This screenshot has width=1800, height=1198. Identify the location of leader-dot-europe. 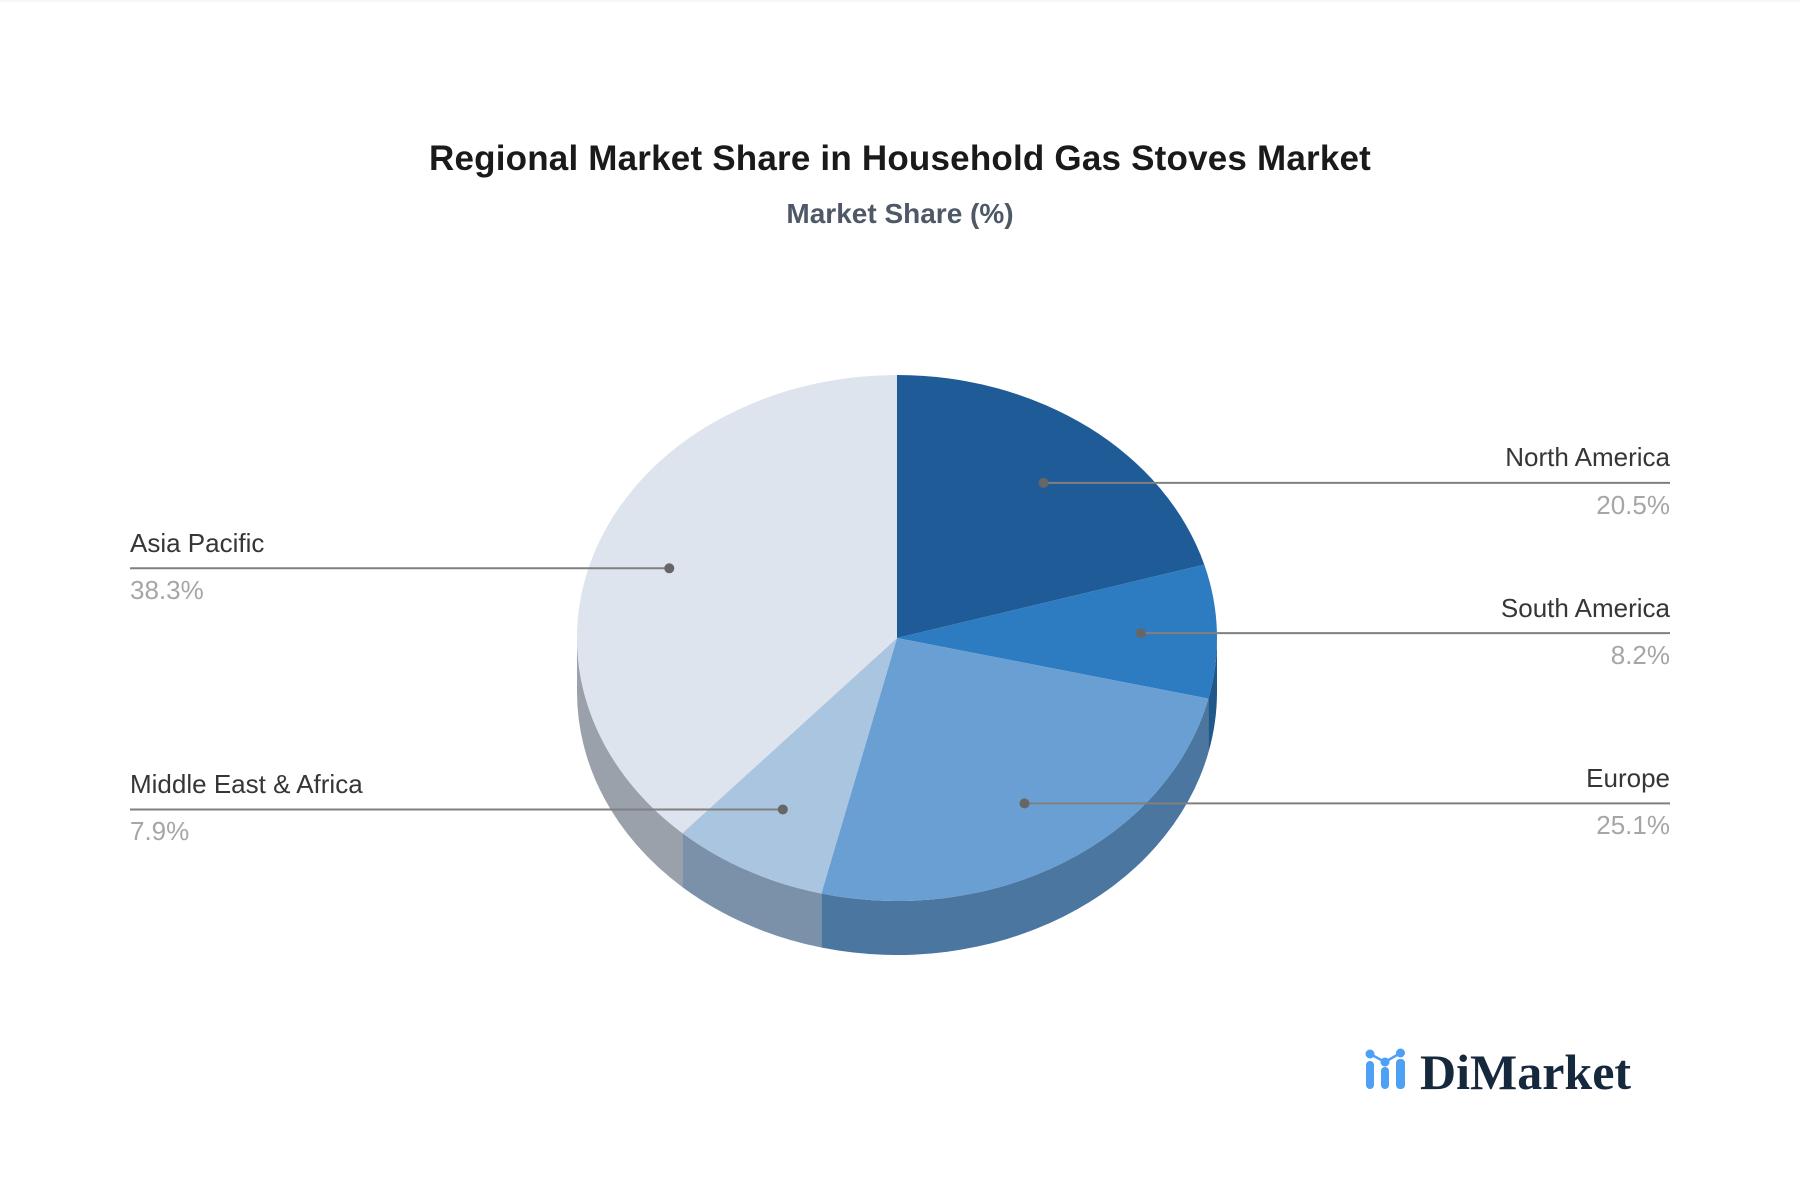
(1024, 803).